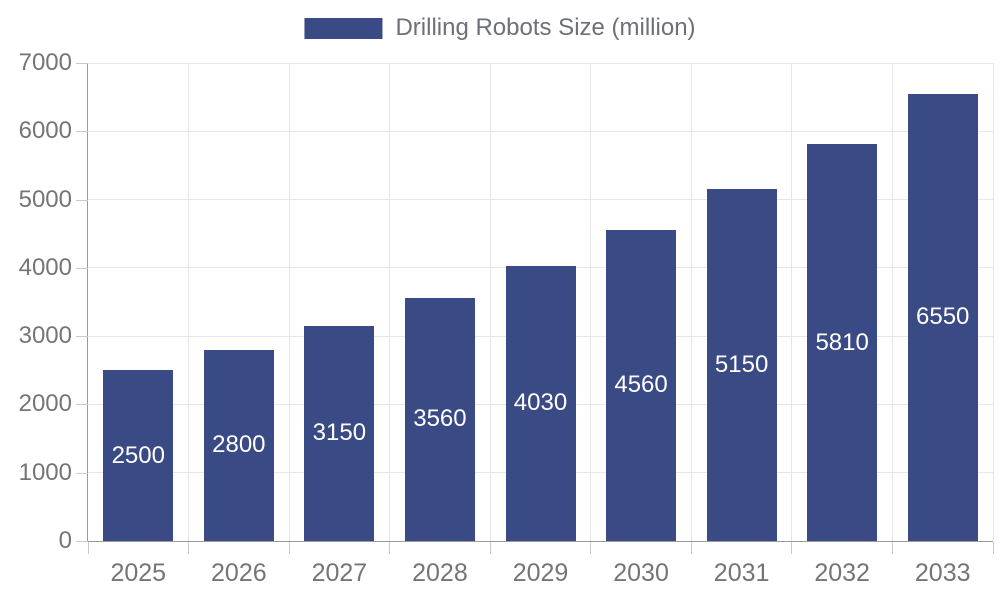 The width and height of the screenshot is (1000, 600). I want to click on bar-2033, so click(942, 317).